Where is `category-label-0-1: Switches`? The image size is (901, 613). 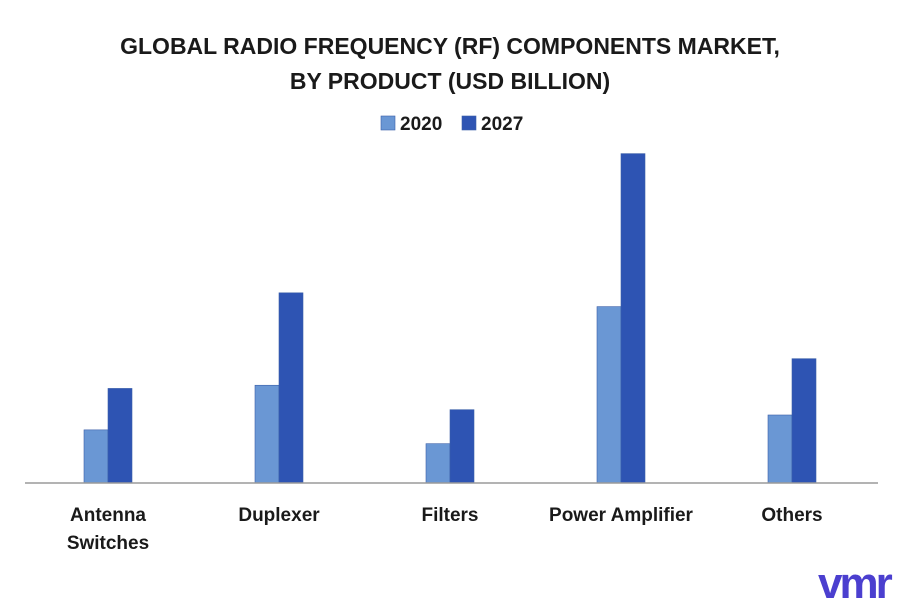 category-label-0-1: Switches is located at coordinates (108, 543).